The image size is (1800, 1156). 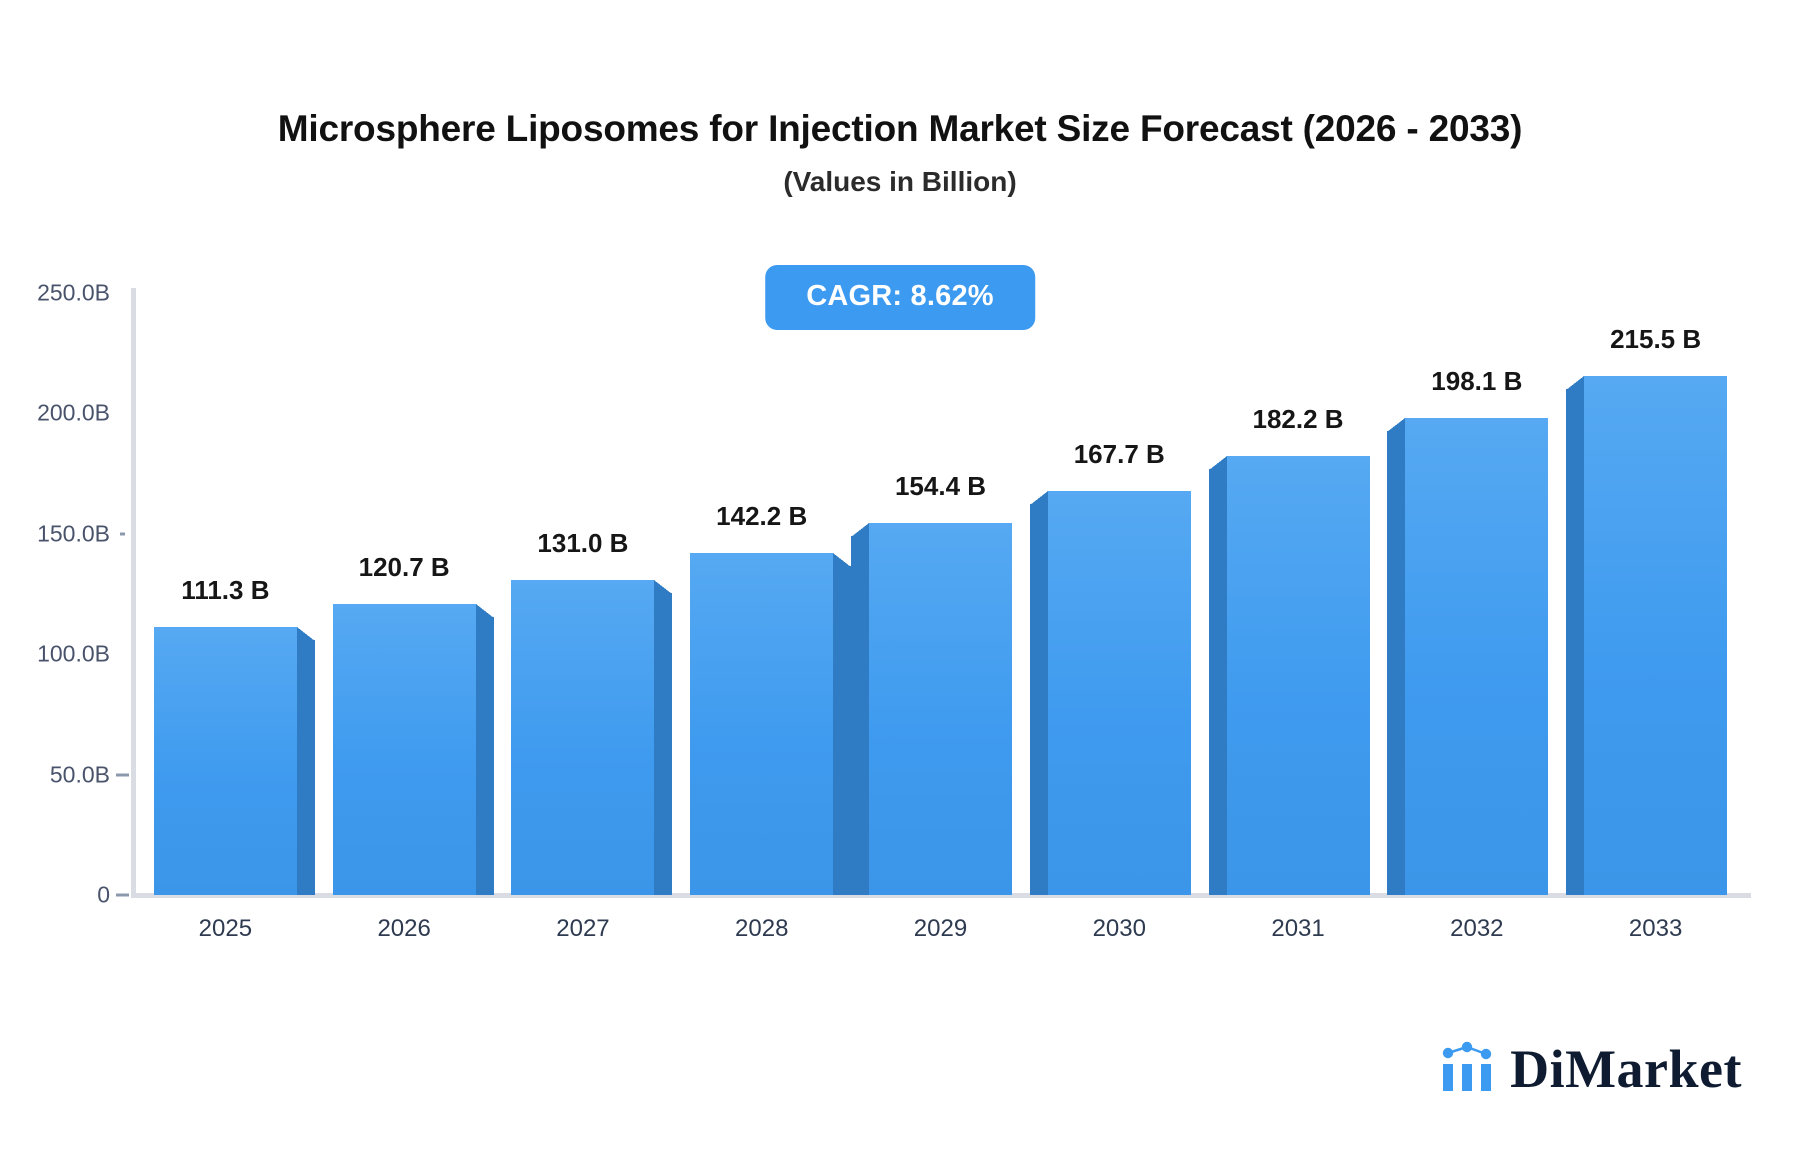 What do you see at coordinates (103, 894) in the screenshot?
I see `y-axis-tick-label: 0` at bounding box center [103, 894].